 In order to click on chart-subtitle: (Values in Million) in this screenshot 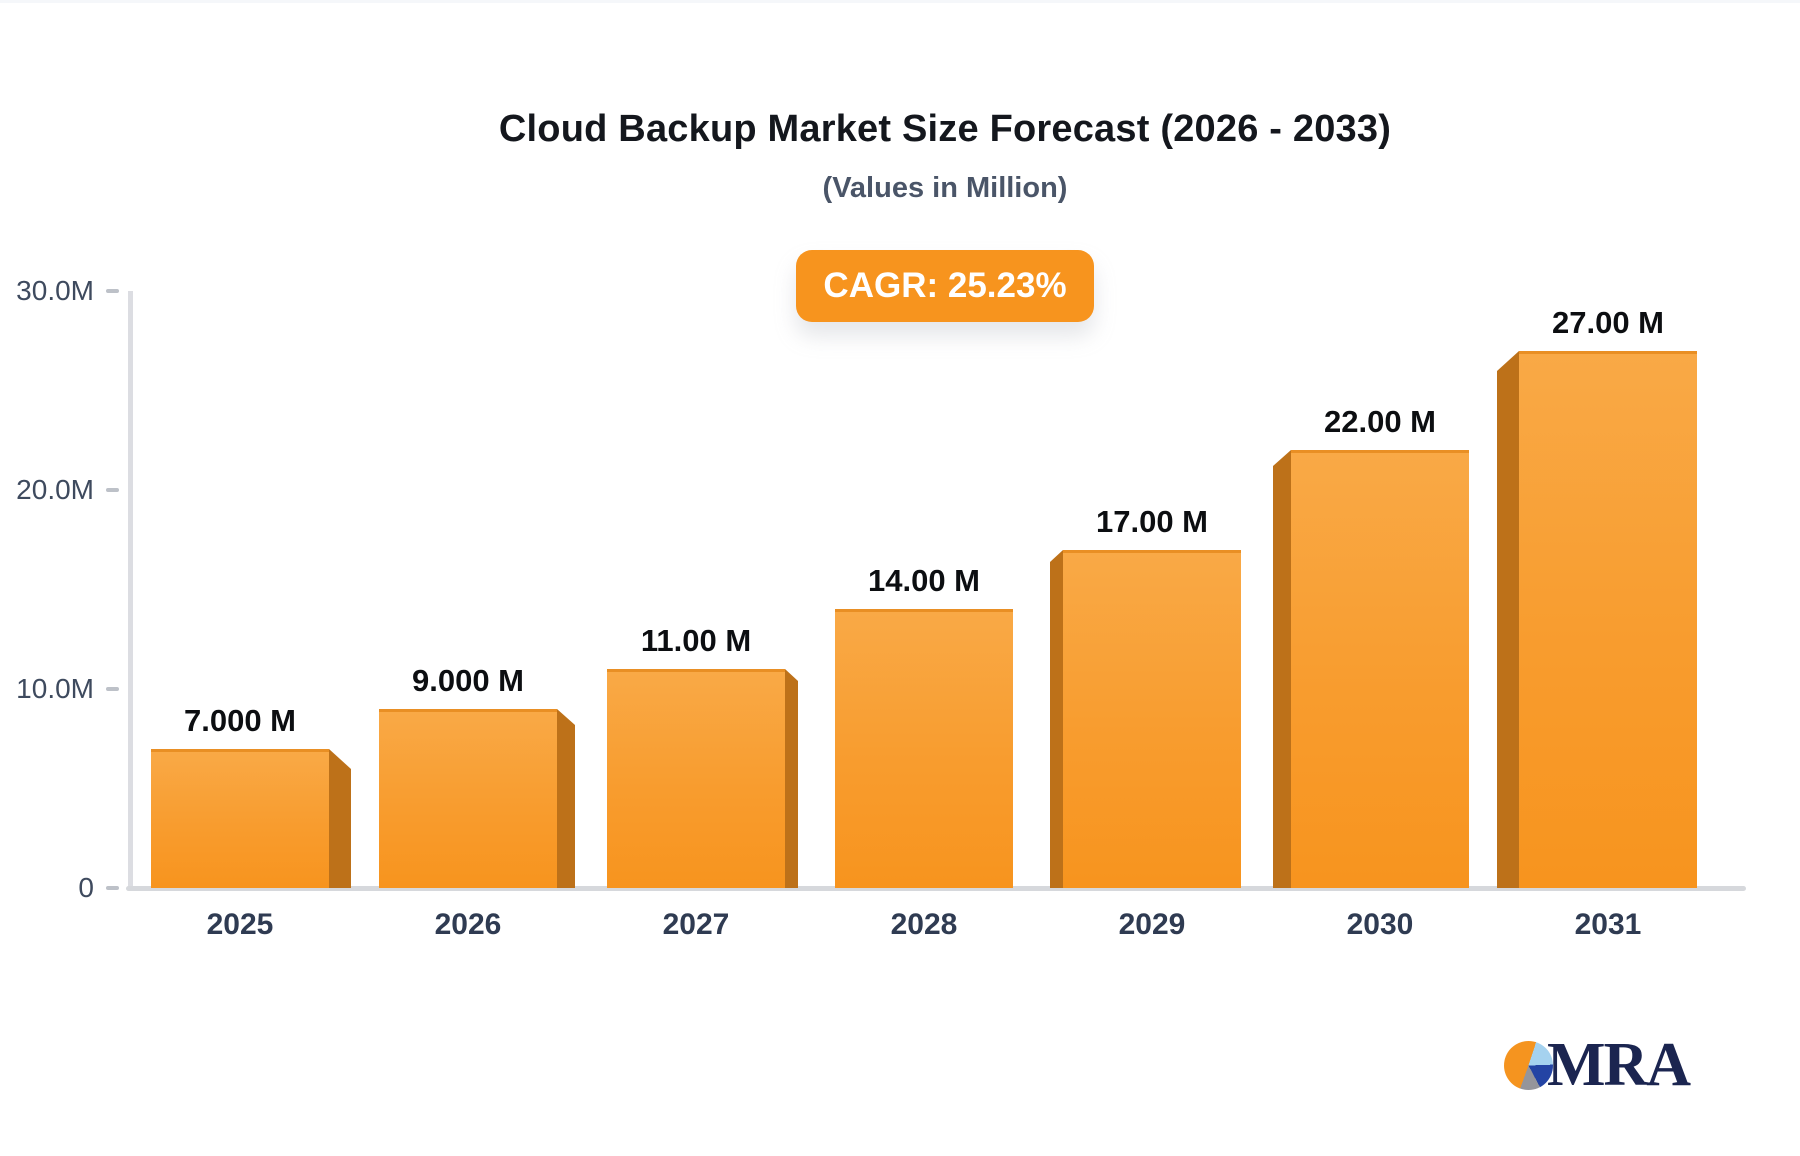, I will do `click(945, 188)`.